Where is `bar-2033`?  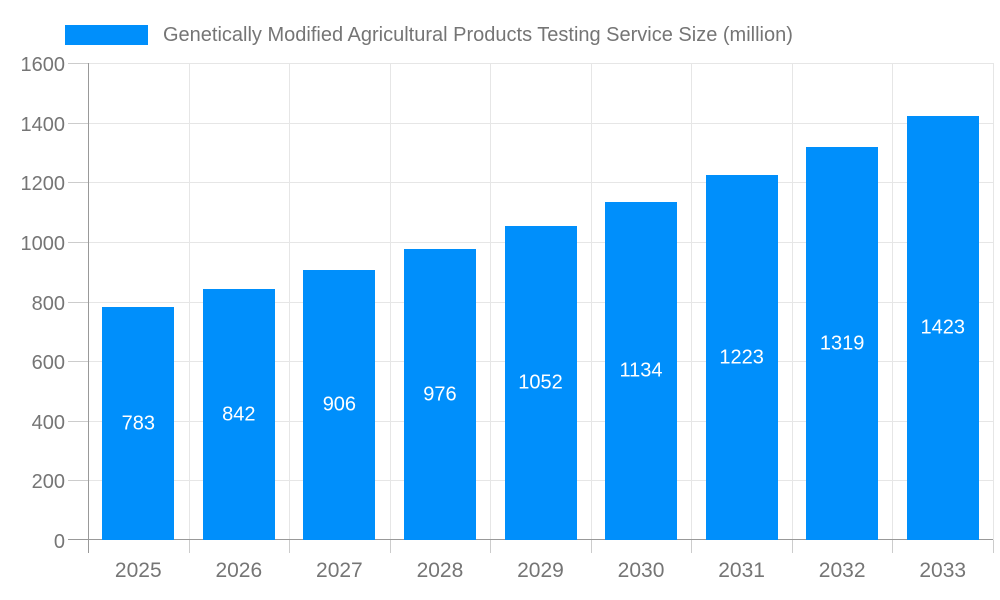 bar-2033 is located at coordinates (943, 328).